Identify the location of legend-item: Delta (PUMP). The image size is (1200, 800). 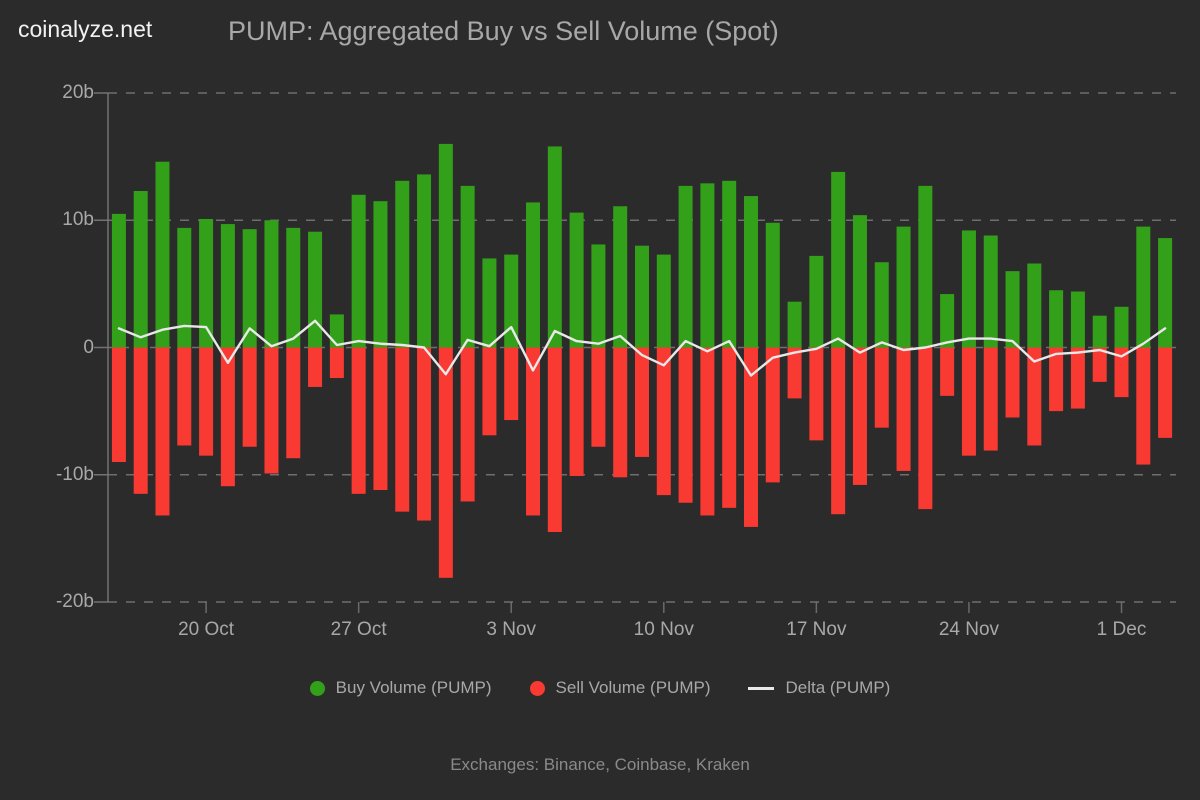
(819, 688).